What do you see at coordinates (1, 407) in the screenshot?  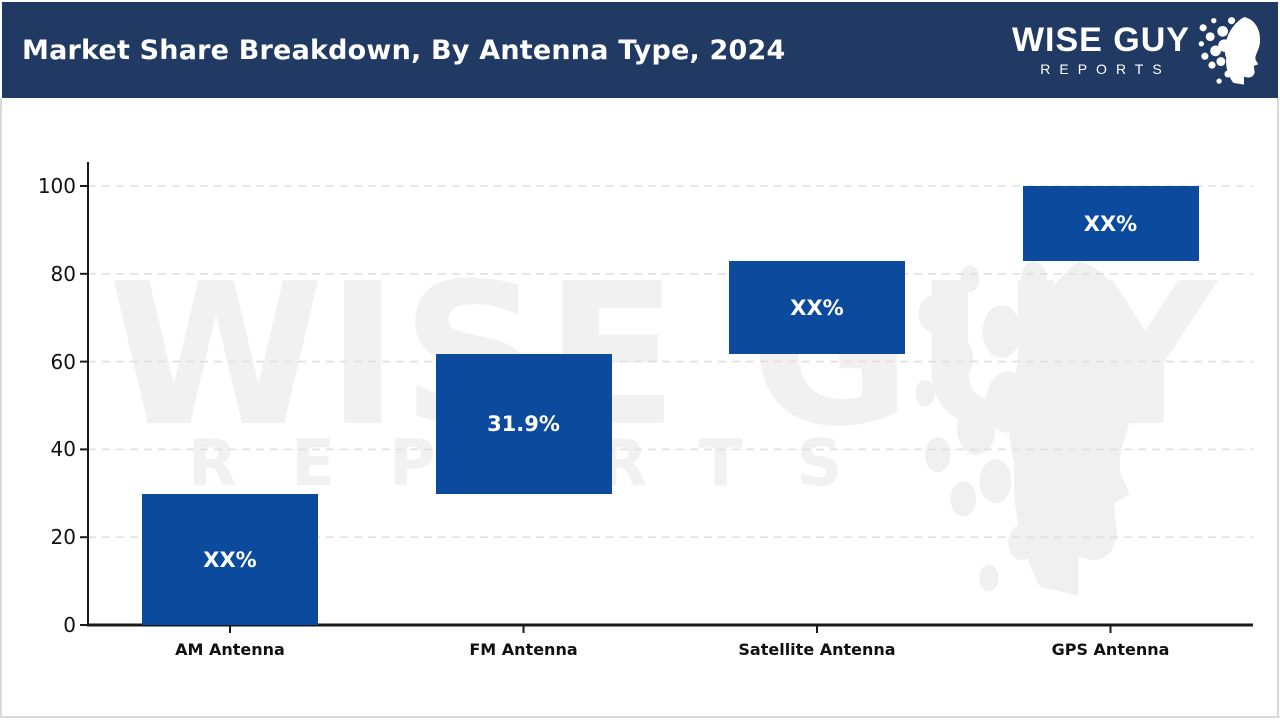 I see `page-border-left` at bounding box center [1, 407].